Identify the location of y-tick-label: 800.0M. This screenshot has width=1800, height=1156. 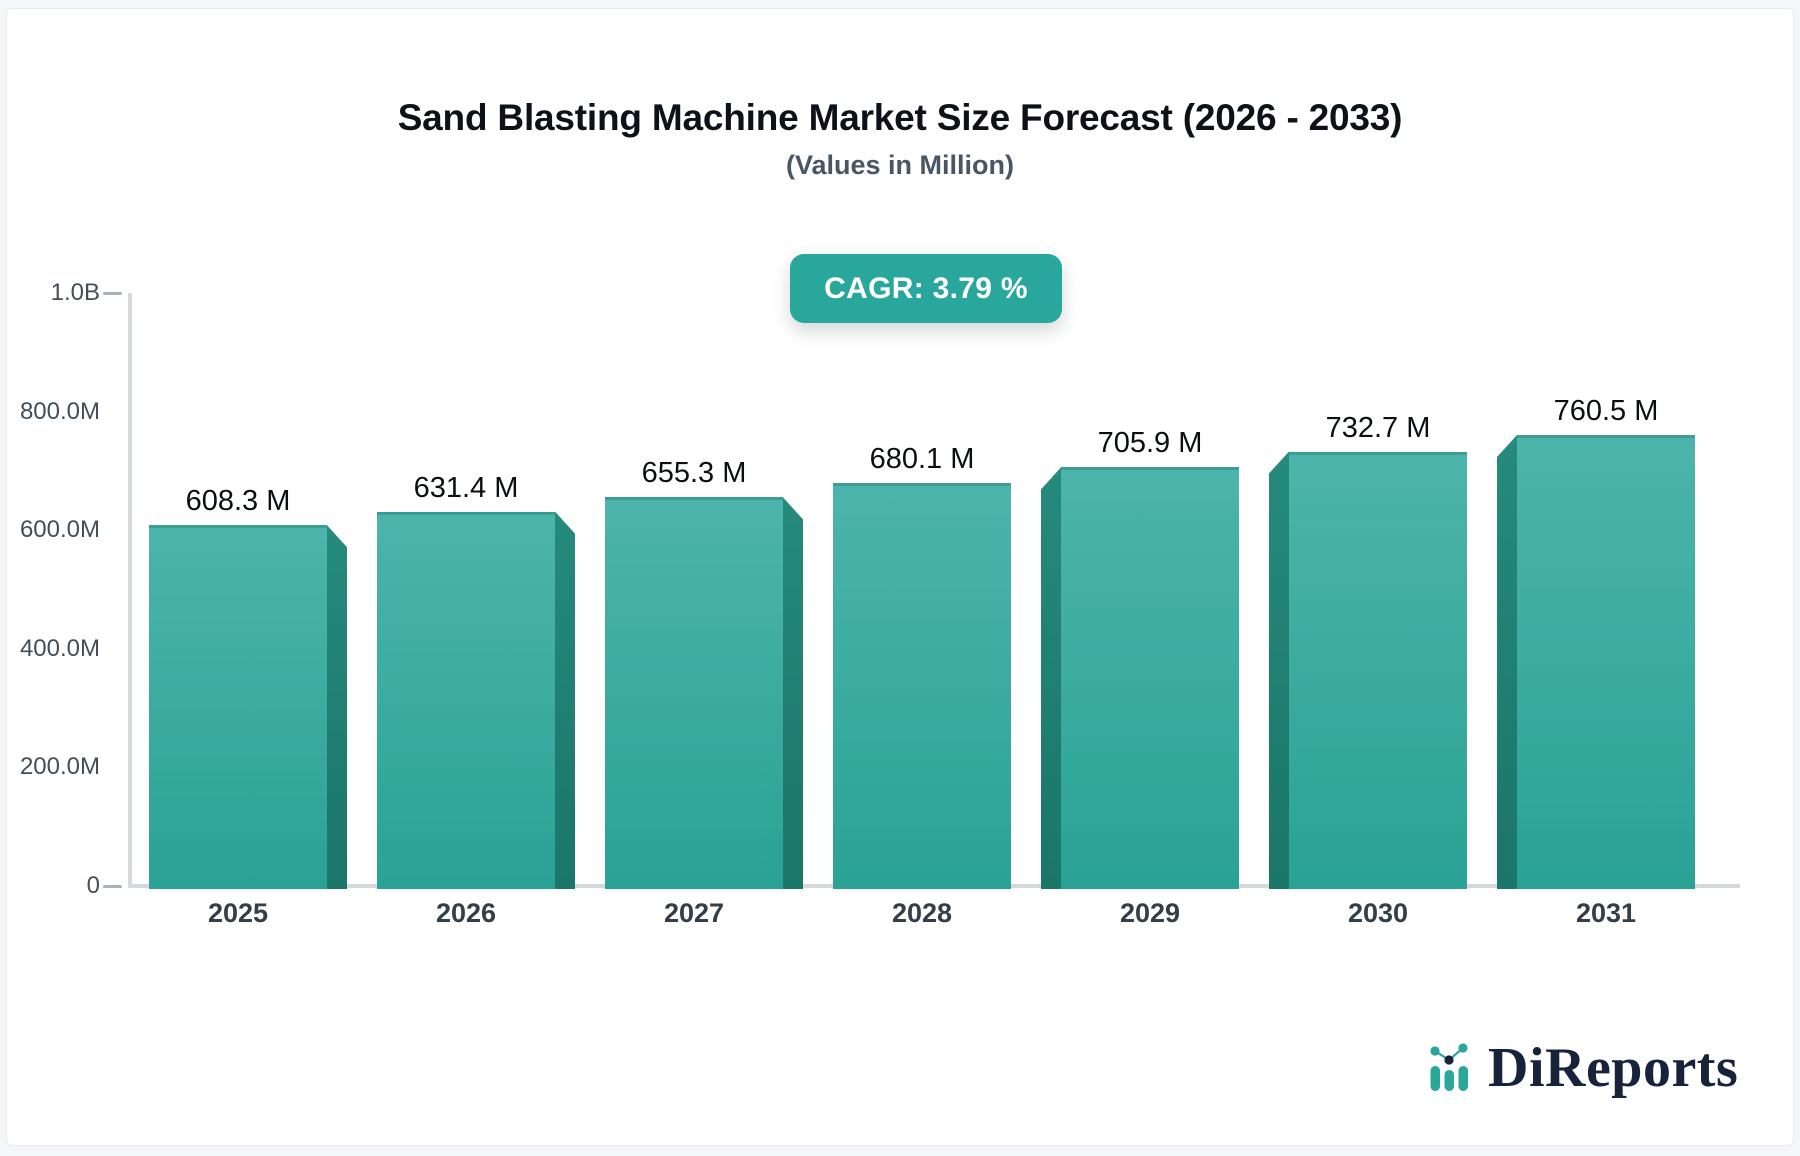
(59, 411).